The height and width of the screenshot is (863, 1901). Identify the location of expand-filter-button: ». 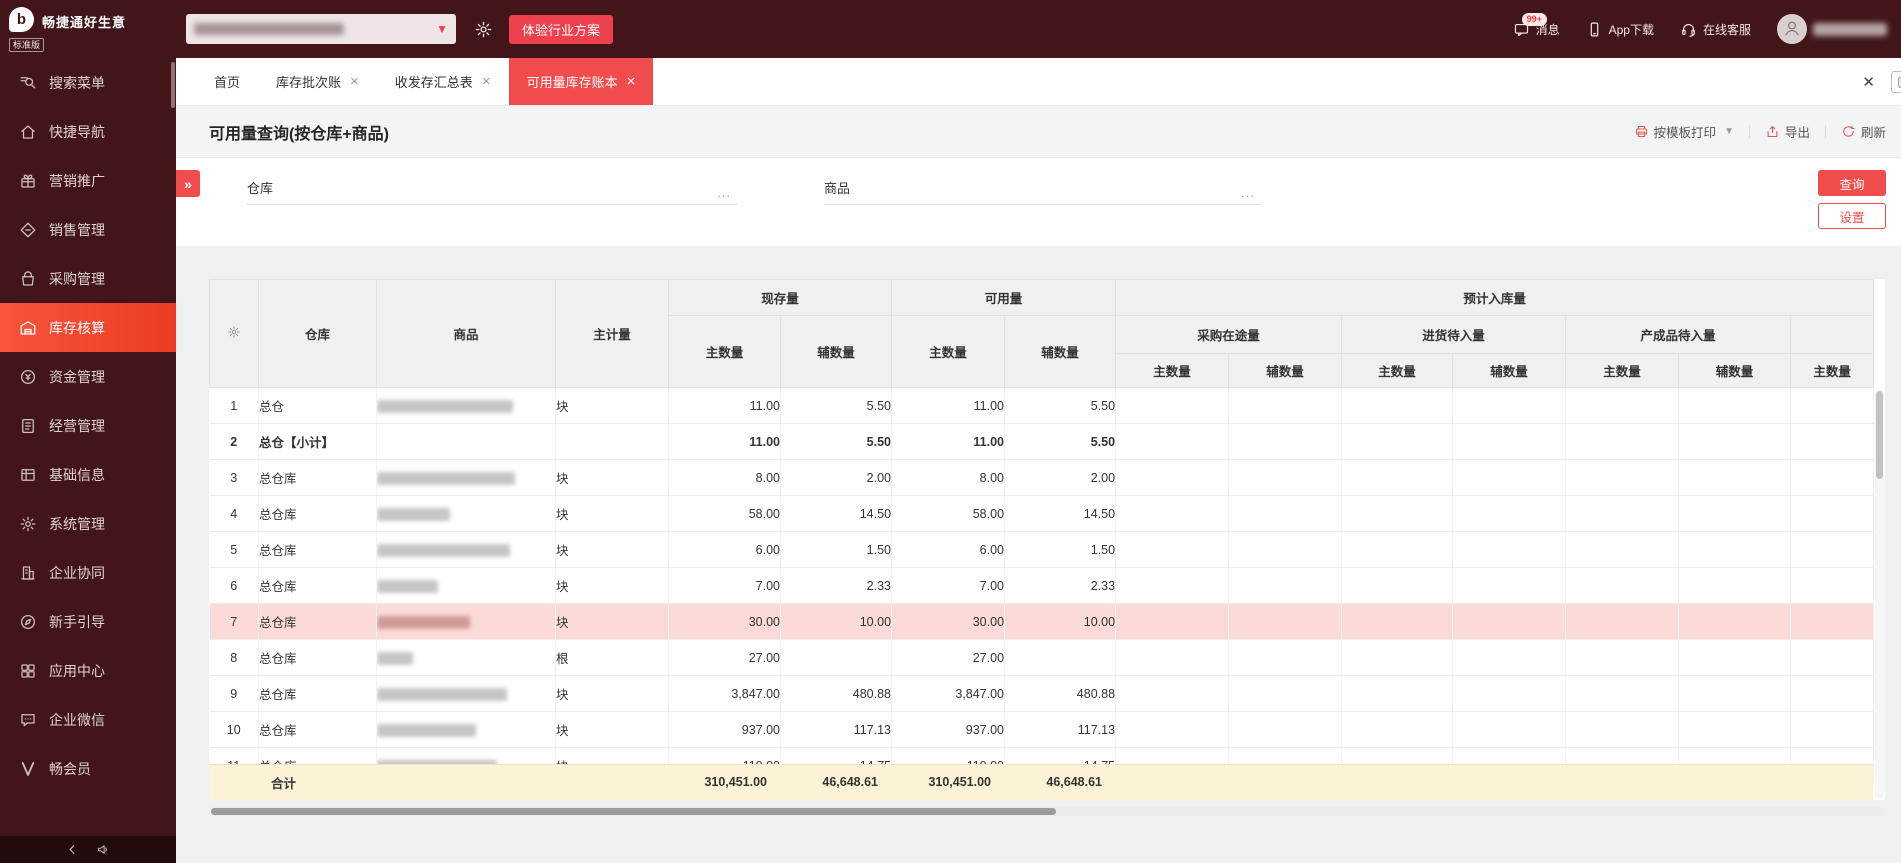
(188, 183).